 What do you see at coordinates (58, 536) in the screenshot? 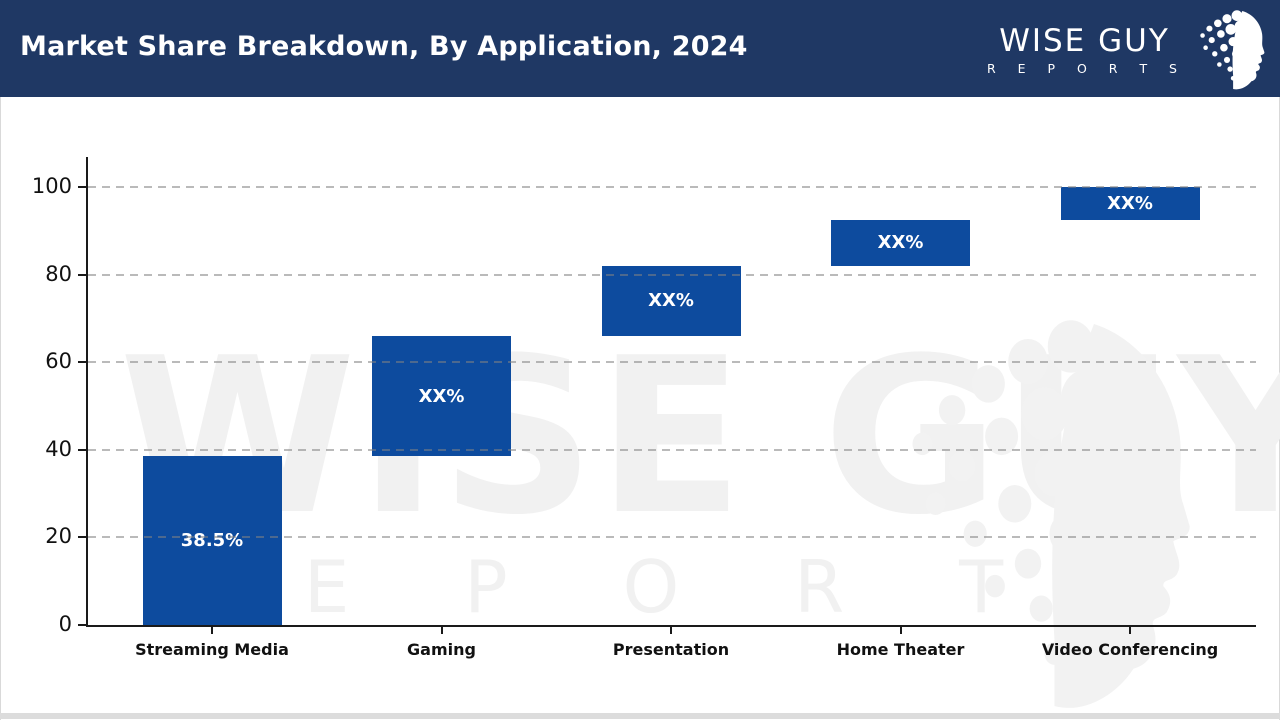
I see `y-axis-label: 20` at bounding box center [58, 536].